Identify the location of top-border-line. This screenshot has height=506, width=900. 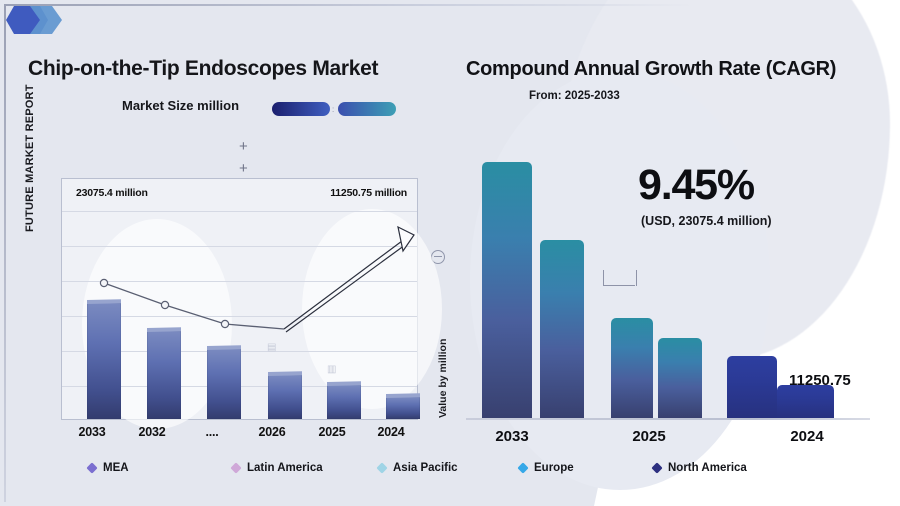
(349, 5).